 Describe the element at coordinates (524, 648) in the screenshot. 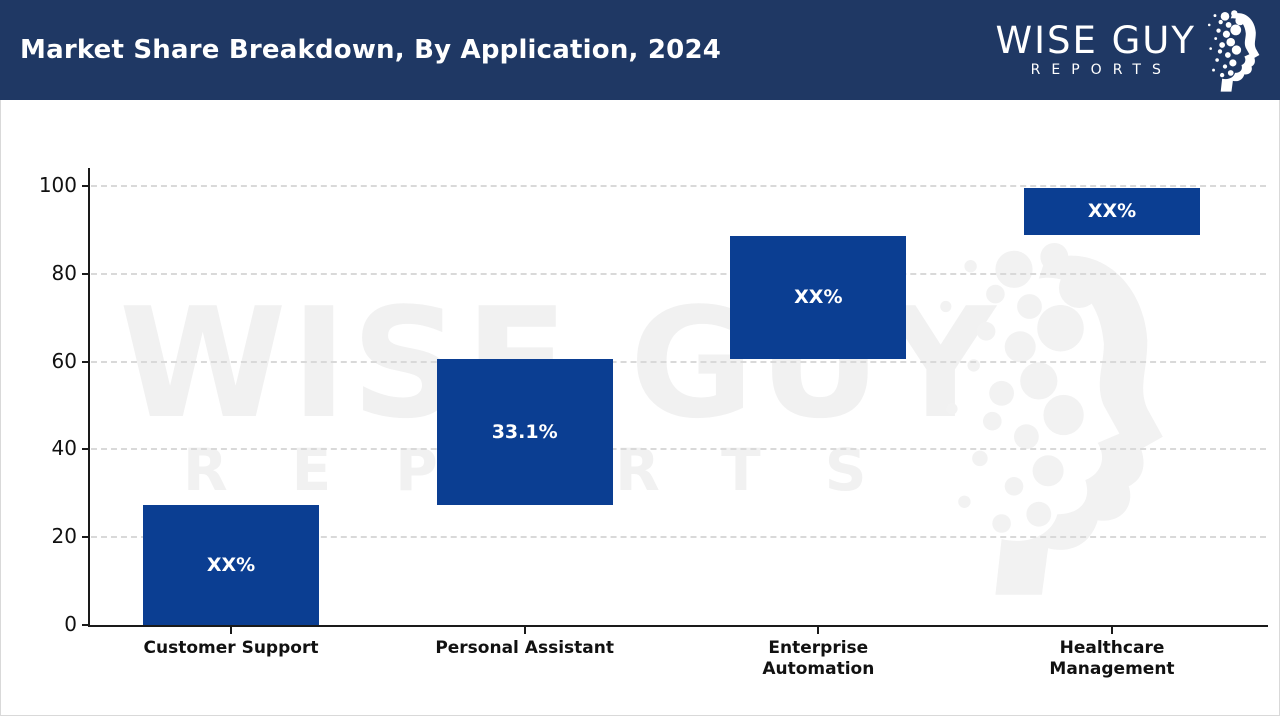

I see `x-axis-label-personal-assistant: Personal Assistant` at that location.